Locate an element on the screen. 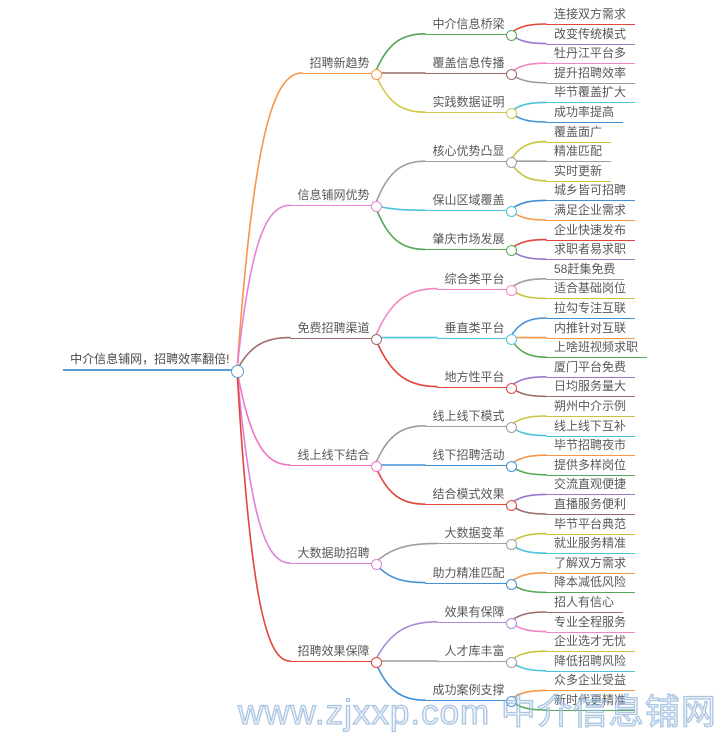 The width and height of the screenshot is (719, 735). node-label: 连接双方需求 is located at coordinates (591, 16).